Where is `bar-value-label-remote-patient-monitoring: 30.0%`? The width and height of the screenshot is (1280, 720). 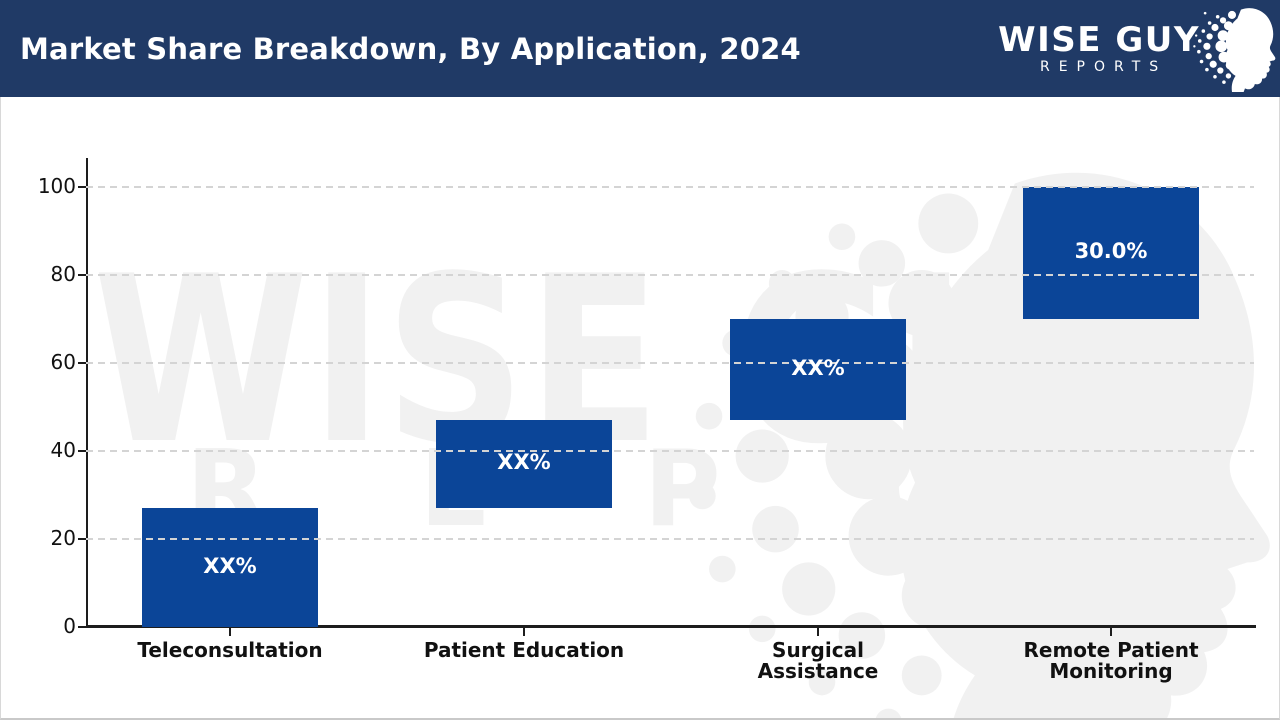 bar-value-label-remote-patient-monitoring: 30.0% is located at coordinates (1111, 251).